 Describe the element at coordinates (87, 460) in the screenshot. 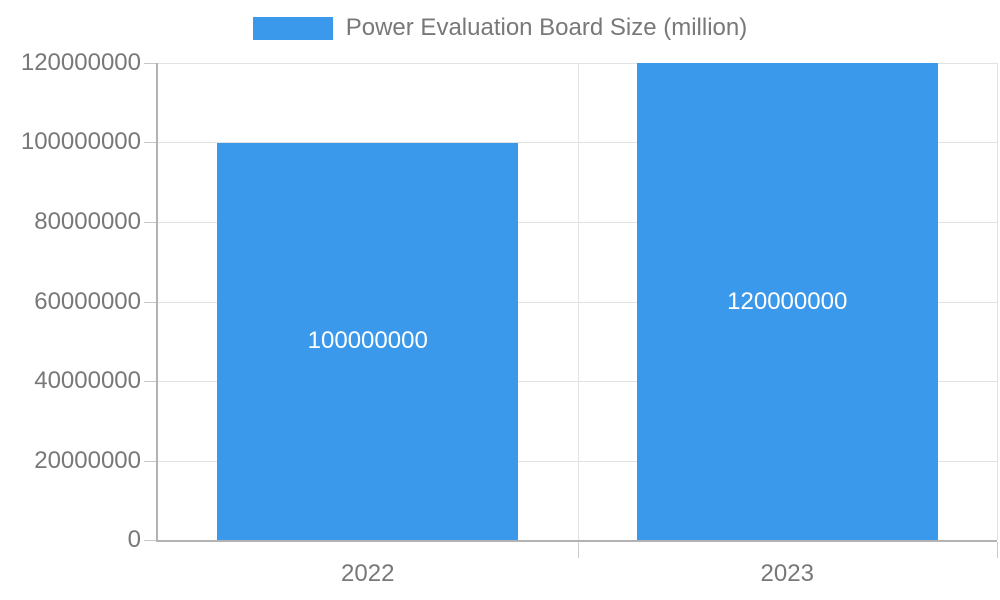

I see `y-axis-label: 20000000` at that location.